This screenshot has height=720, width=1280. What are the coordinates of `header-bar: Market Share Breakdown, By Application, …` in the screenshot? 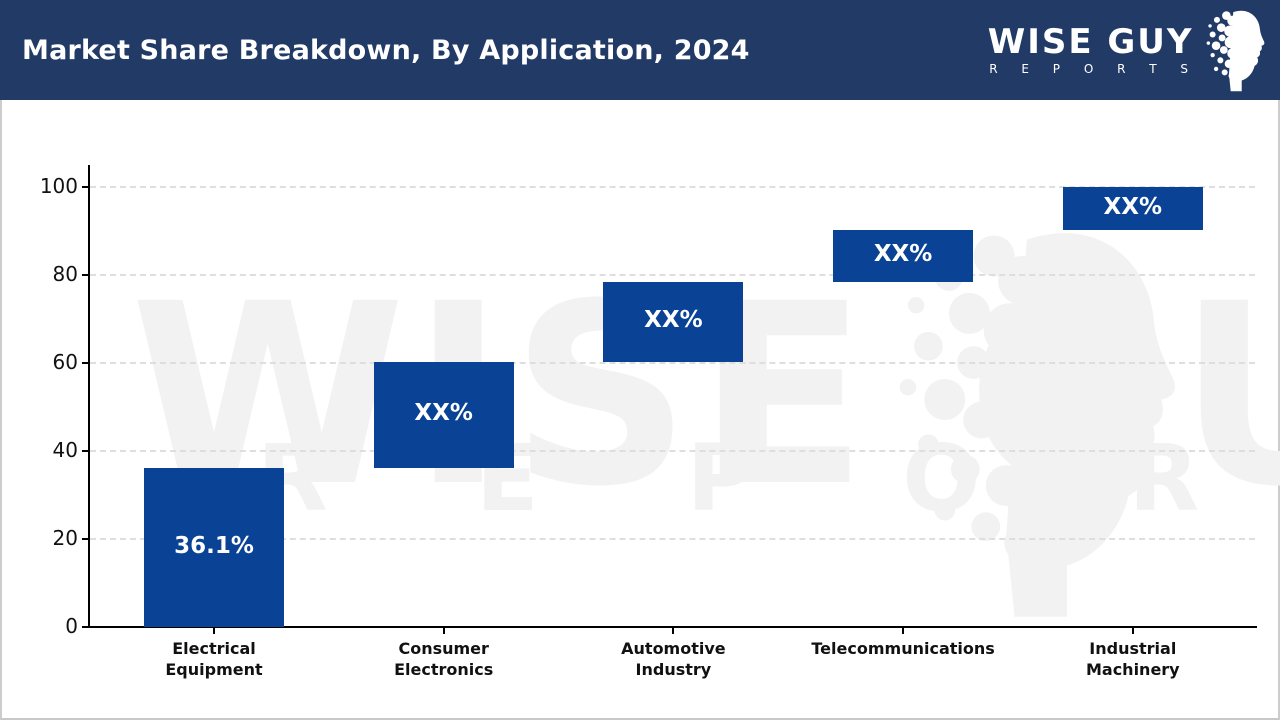 It's located at (640, 50).